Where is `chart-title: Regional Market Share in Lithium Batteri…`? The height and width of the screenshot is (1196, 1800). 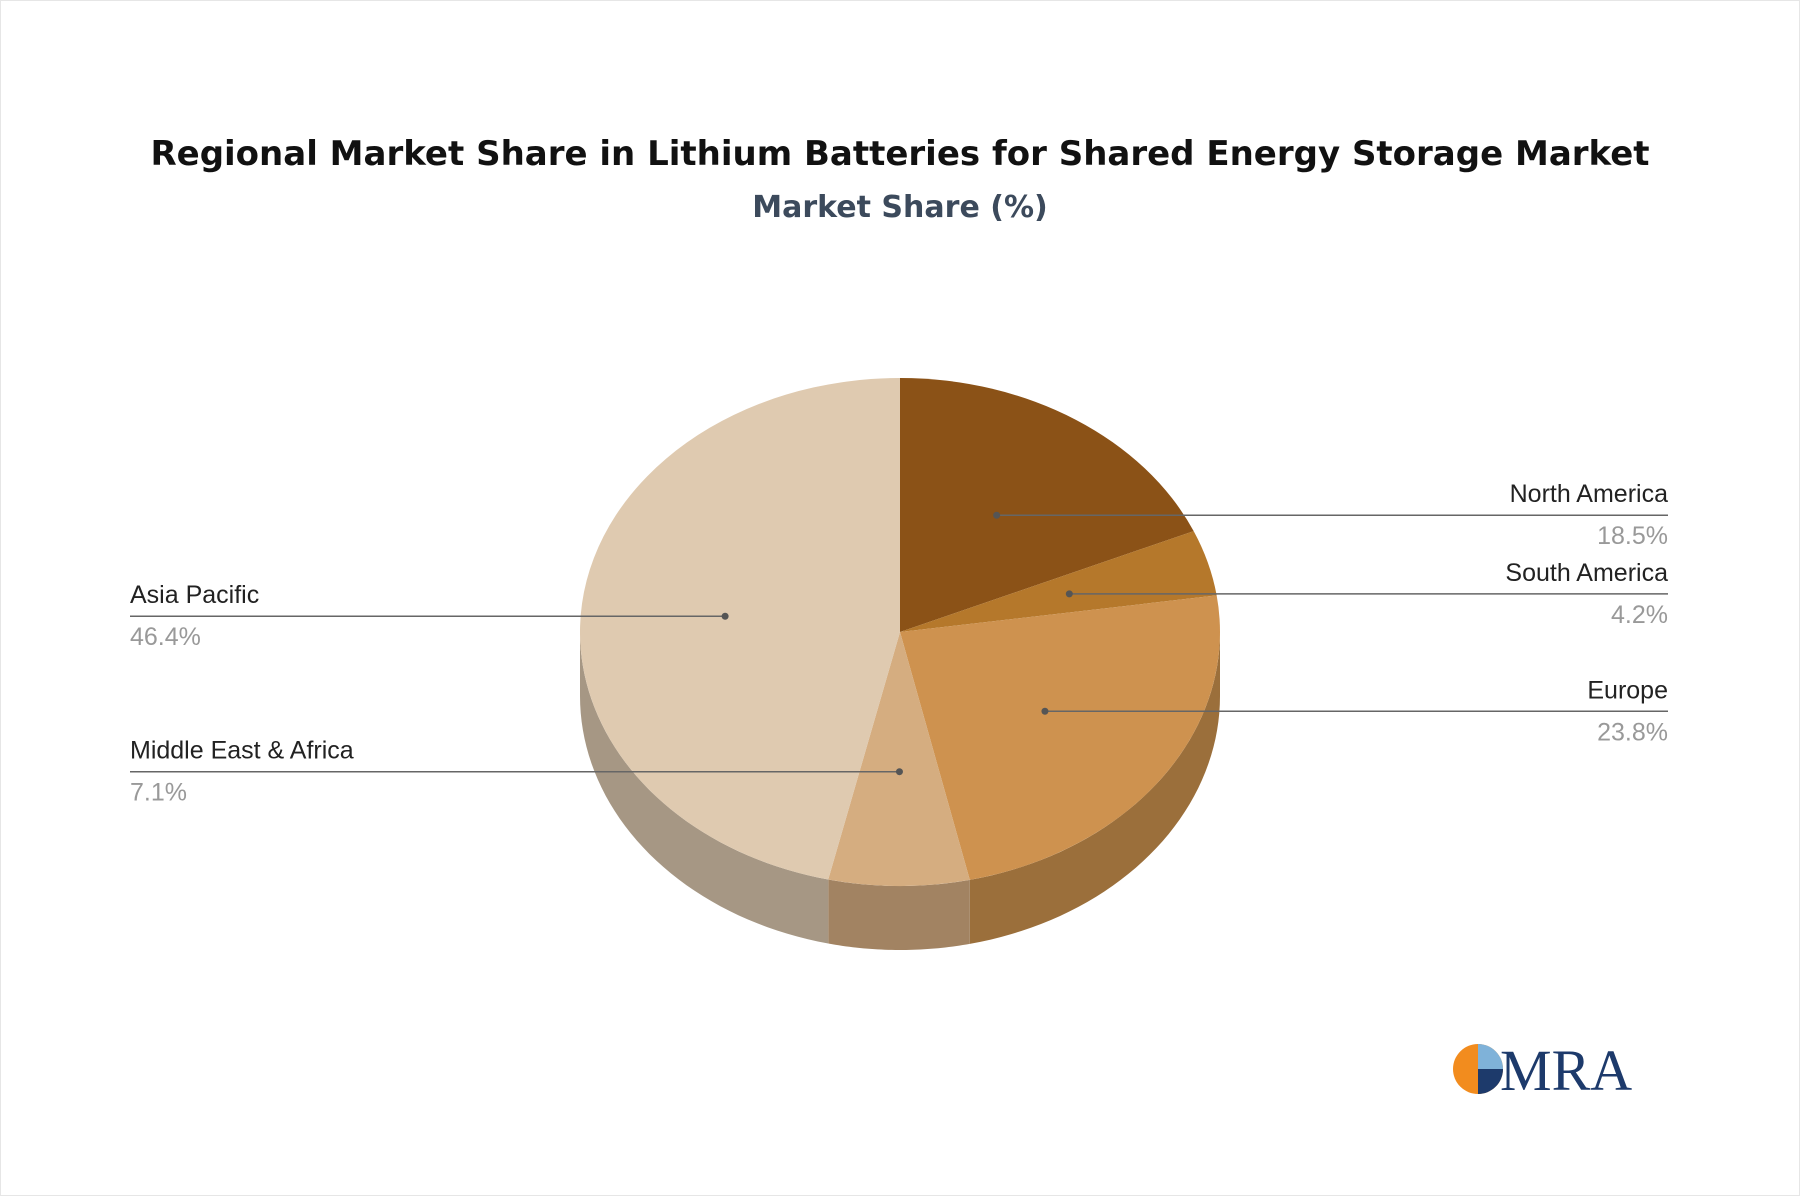
chart-title: Regional Market Share in Lithium Batteri… is located at coordinates (900, 154).